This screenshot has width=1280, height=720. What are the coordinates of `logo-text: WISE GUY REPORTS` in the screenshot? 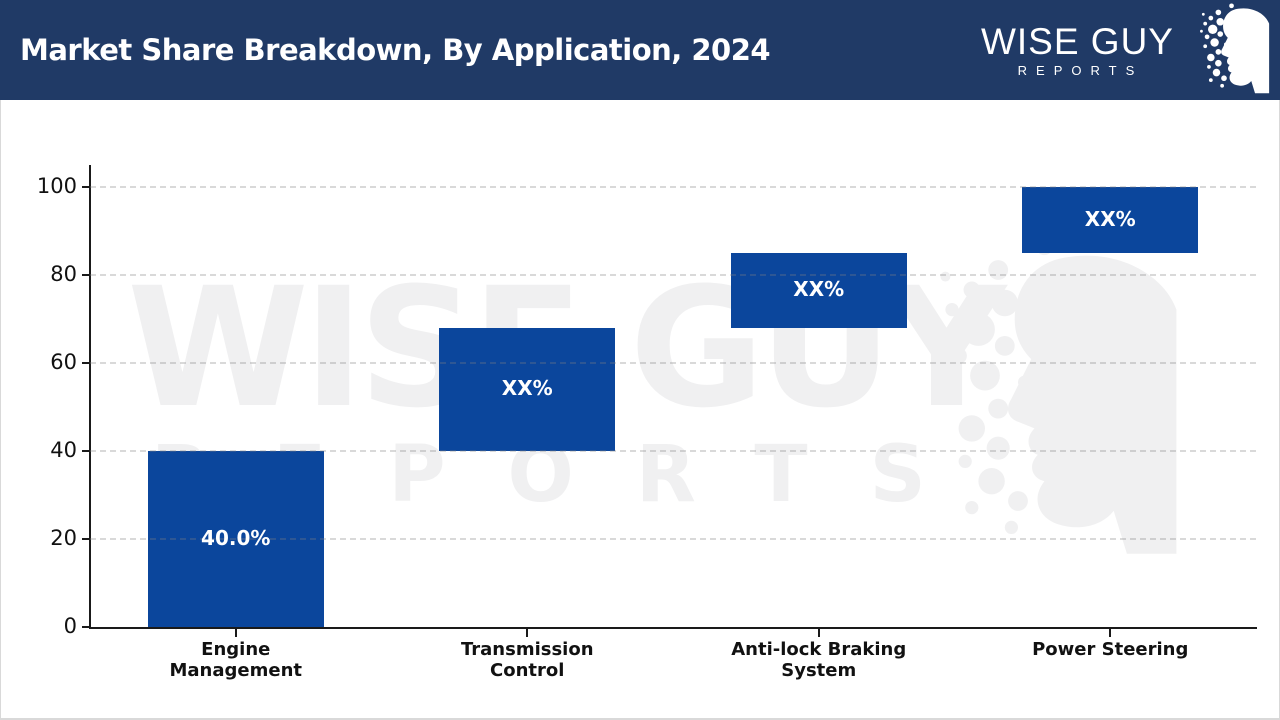 It's located at (1077, 50).